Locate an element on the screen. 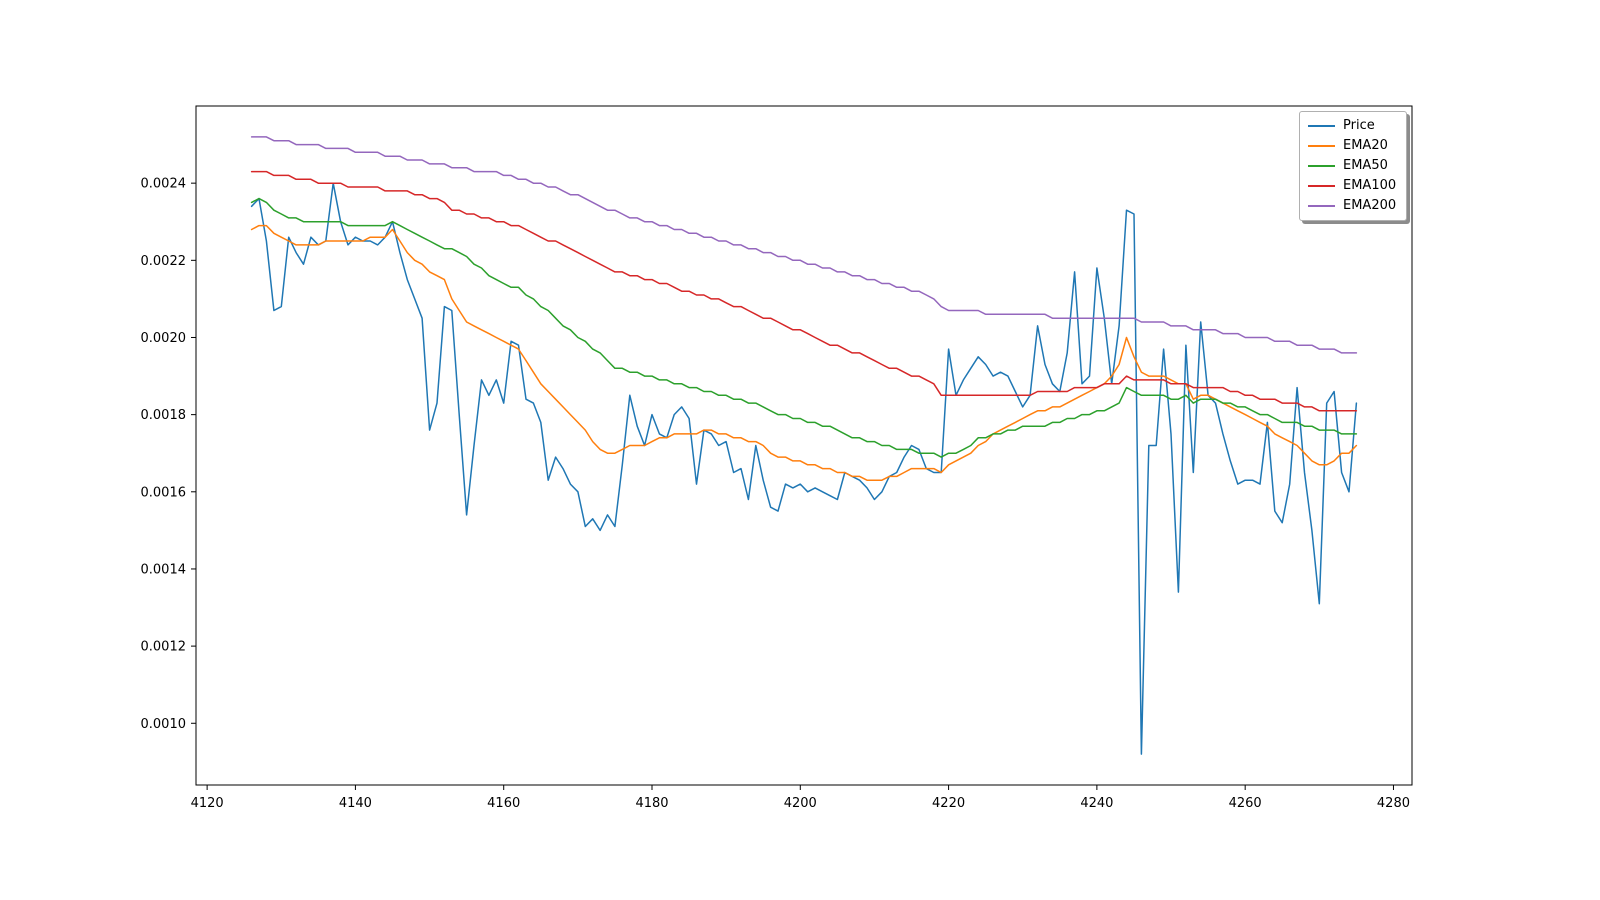 This screenshot has height=900, width=1600. x-tick-label: 4160 is located at coordinates (503, 803).